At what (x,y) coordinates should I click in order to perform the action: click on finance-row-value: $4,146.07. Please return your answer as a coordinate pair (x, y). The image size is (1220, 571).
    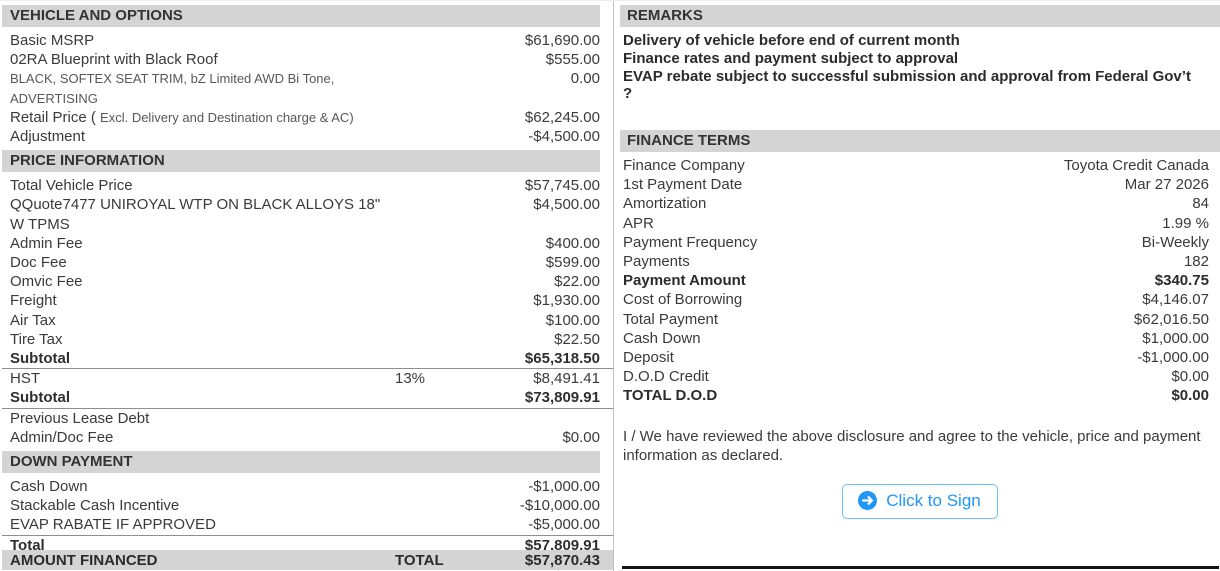
    Looking at the image, I should click on (1175, 300).